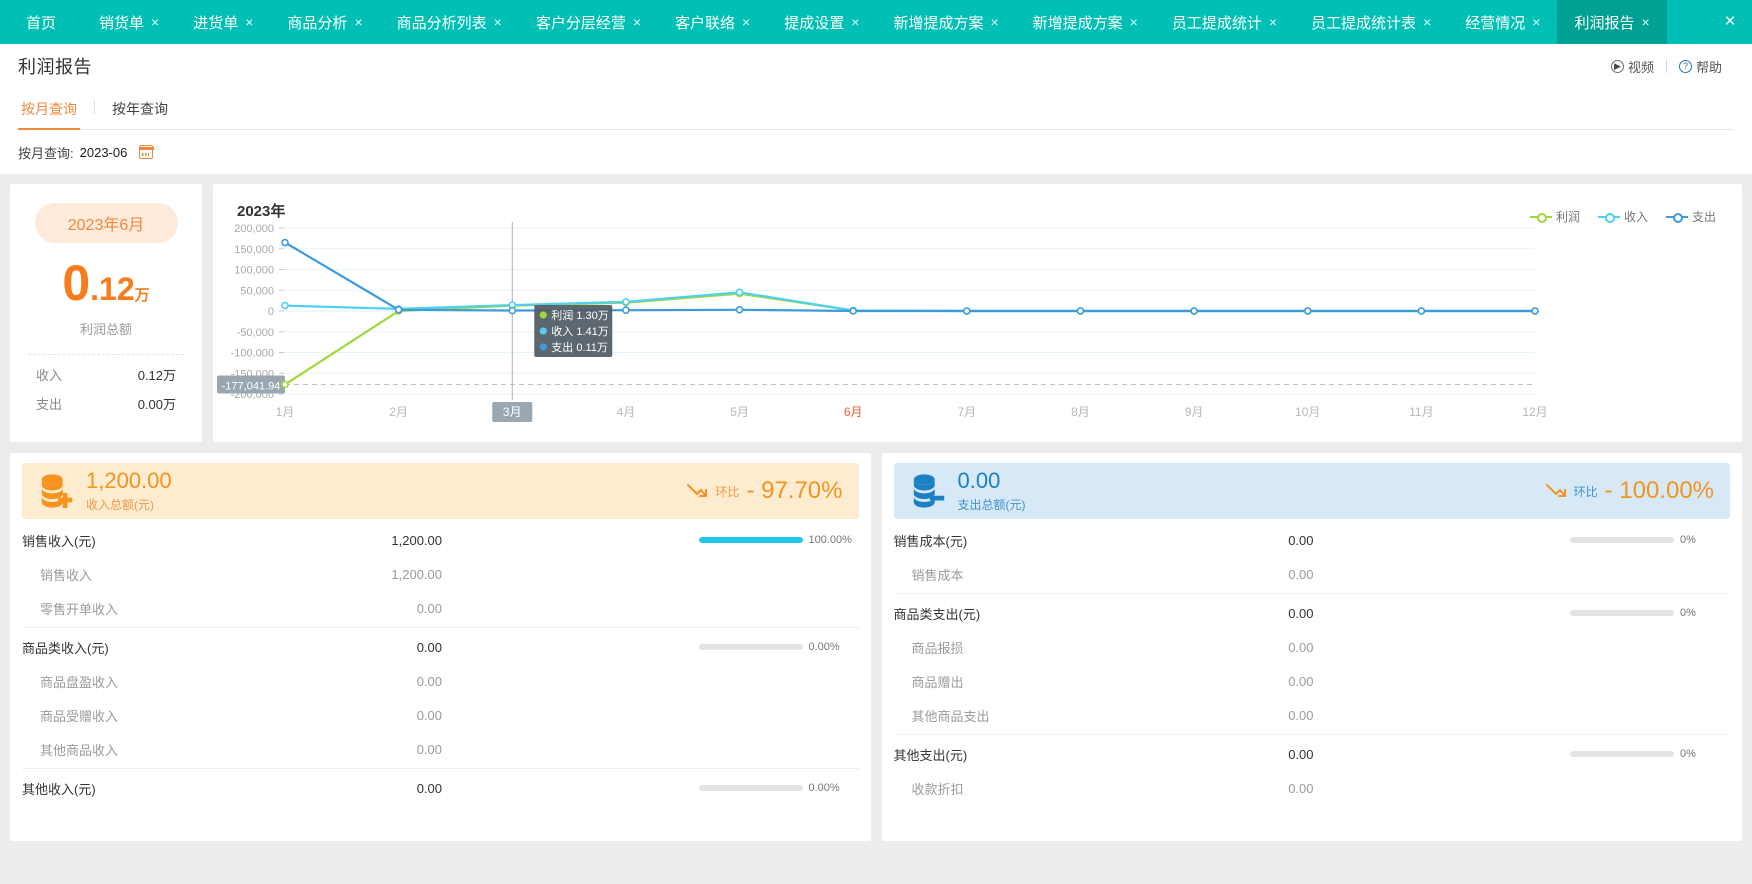 Image resolution: width=1752 pixels, height=884 pixels. What do you see at coordinates (449, 22) in the screenshot?
I see `tab-4: 商品分析列表 ×` at bounding box center [449, 22].